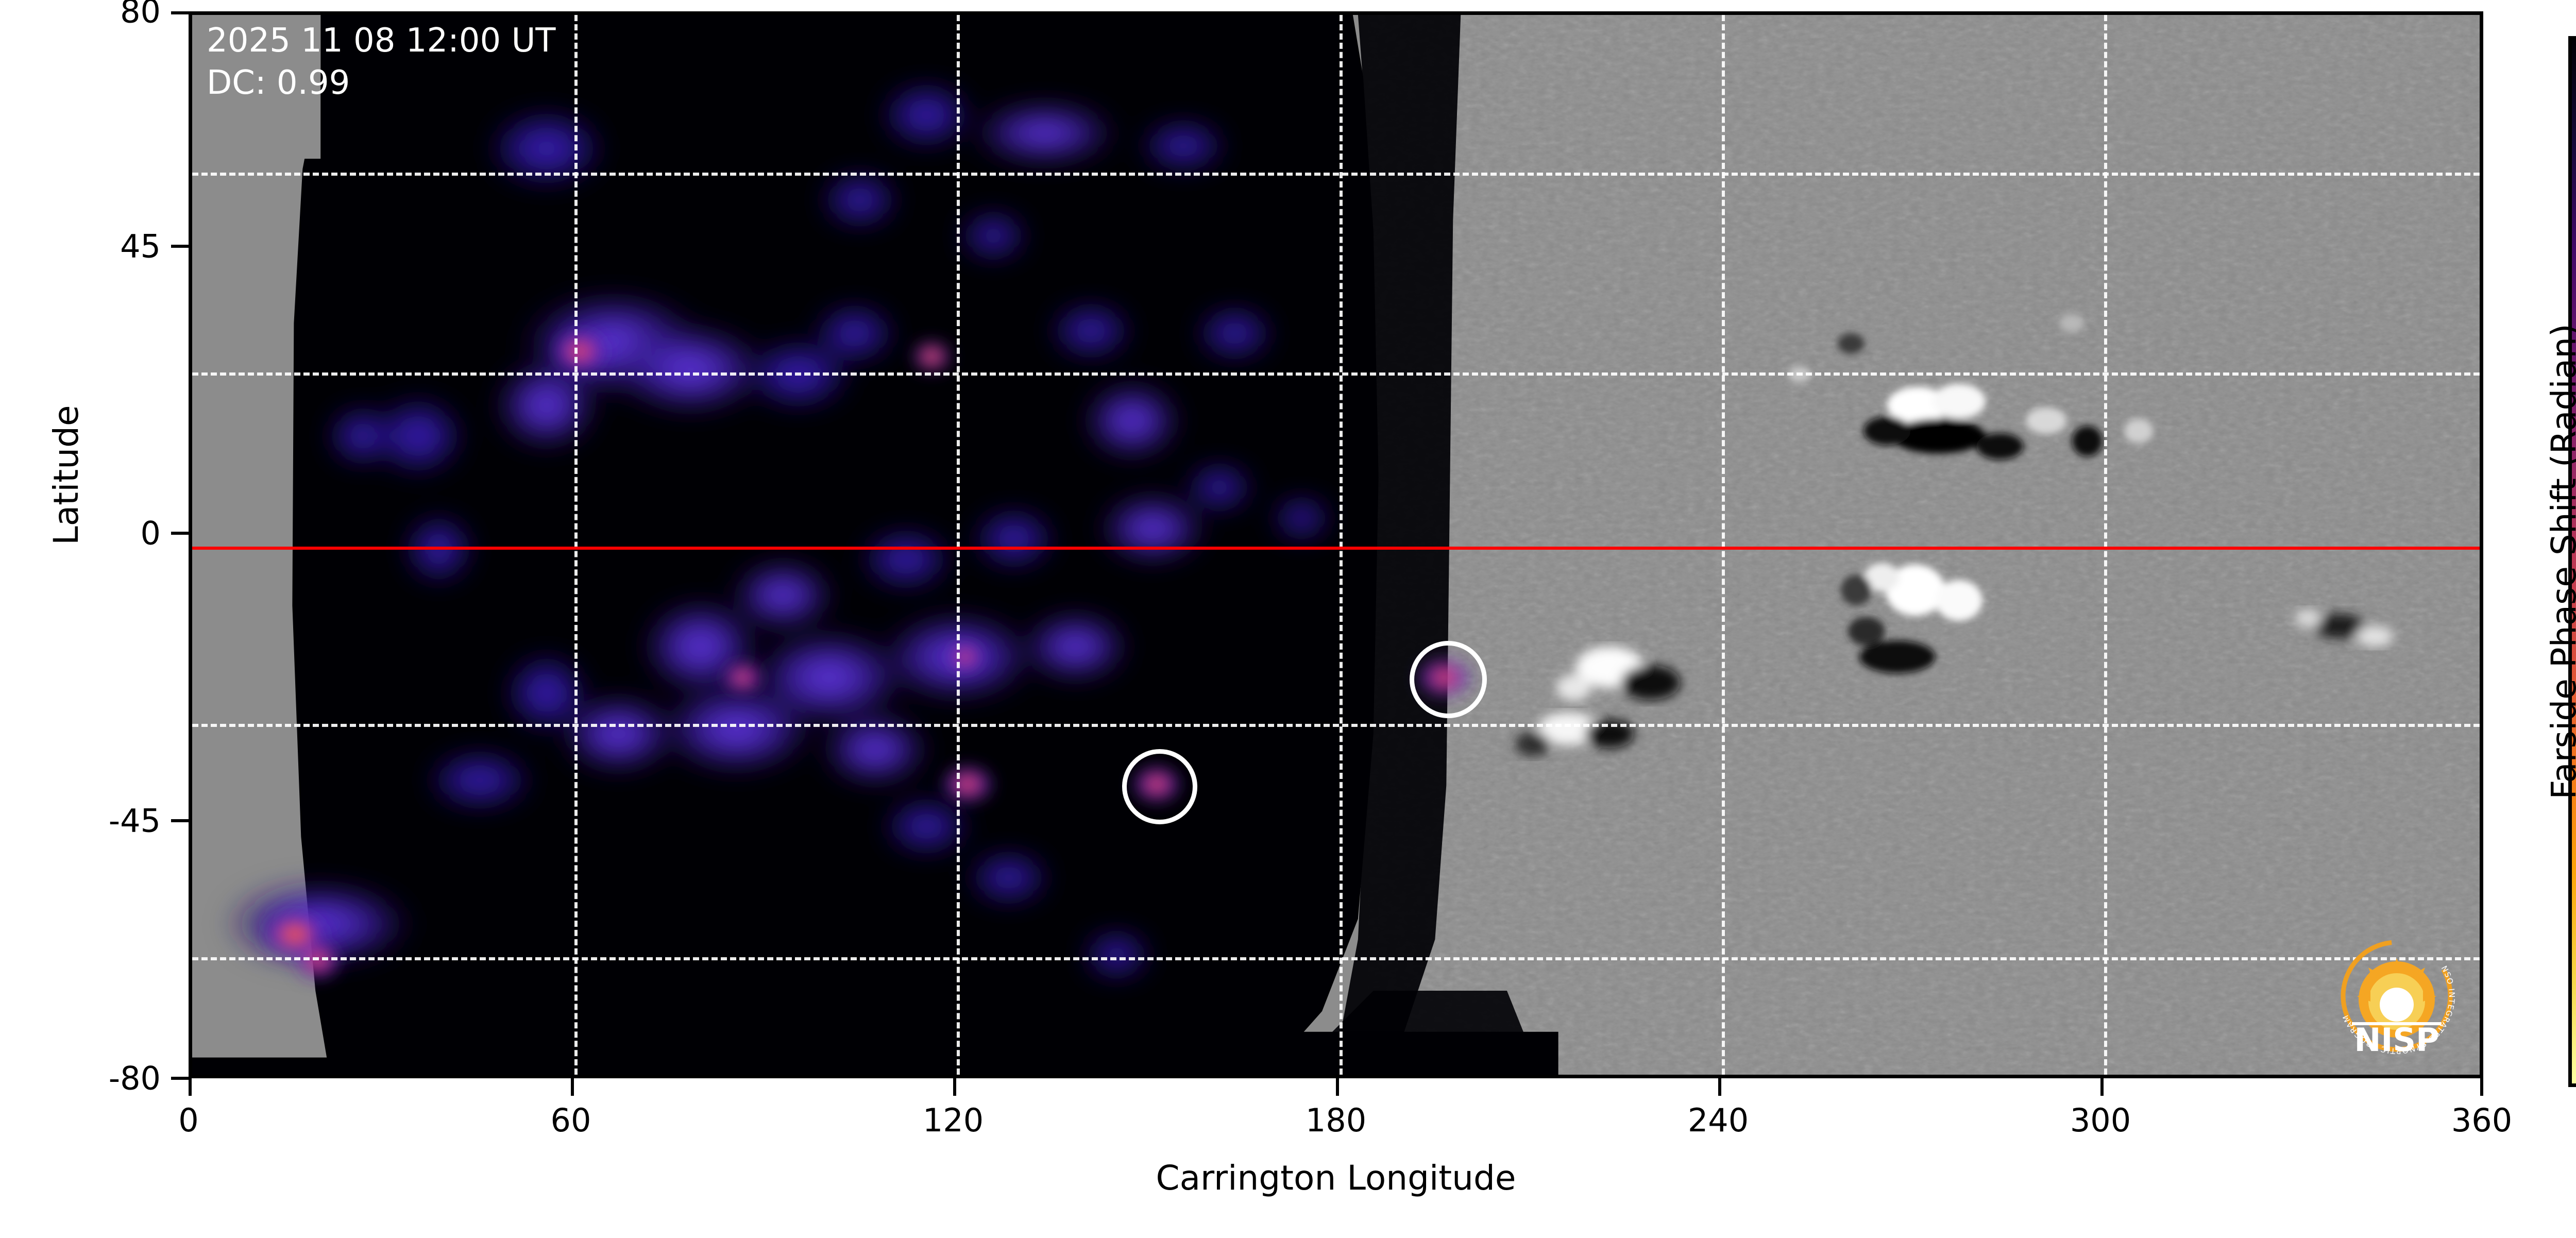  What do you see at coordinates (2008, 421) in the screenshot?
I see `active-region-ar1` at bounding box center [2008, 421].